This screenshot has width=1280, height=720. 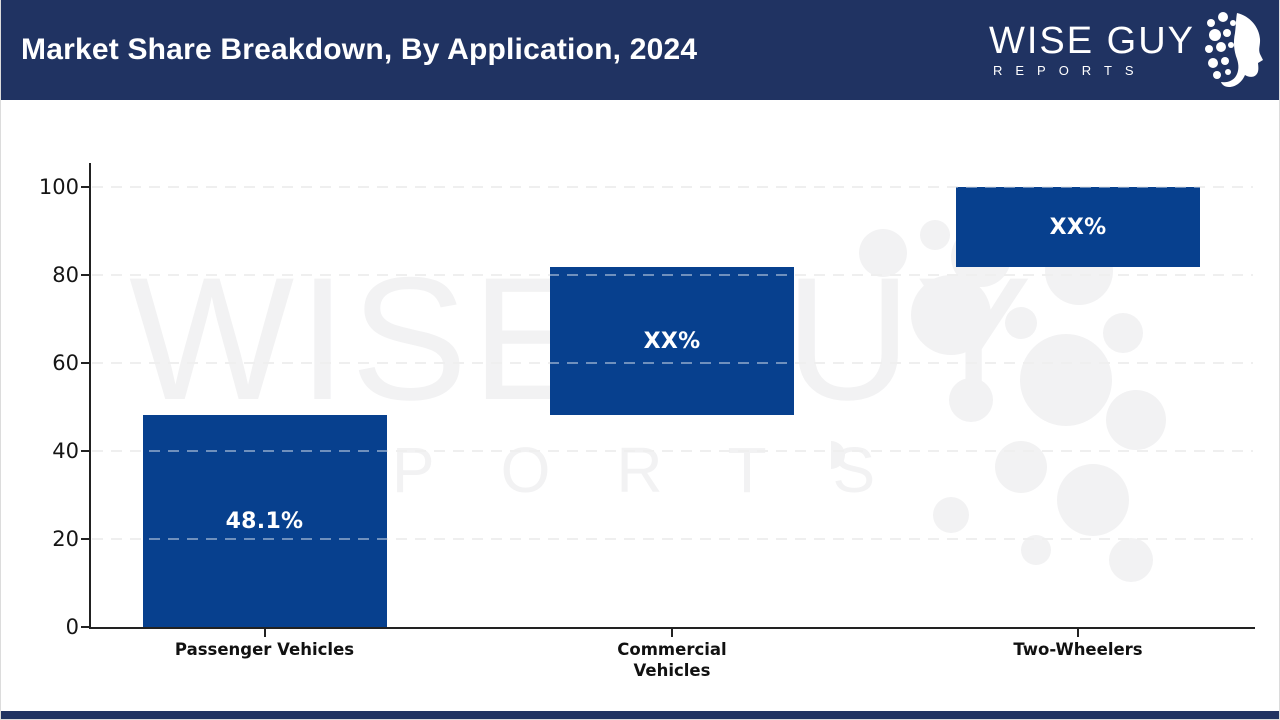 What do you see at coordinates (672, 660) in the screenshot?
I see `category-label: Commercial Vehicles` at bounding box center [672, 660].